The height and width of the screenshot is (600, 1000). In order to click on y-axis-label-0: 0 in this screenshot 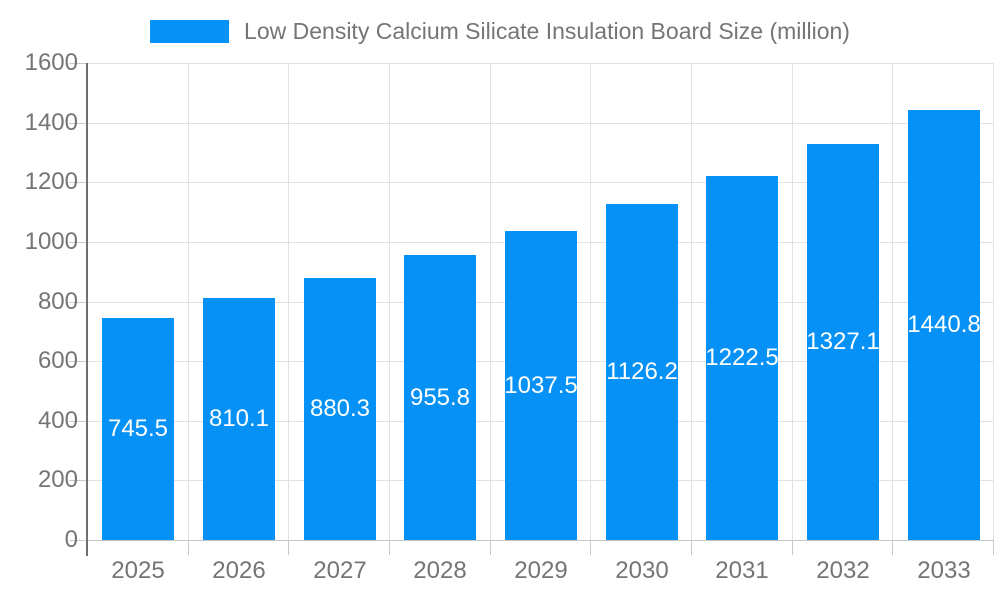, I will do `click(71, 539)`.